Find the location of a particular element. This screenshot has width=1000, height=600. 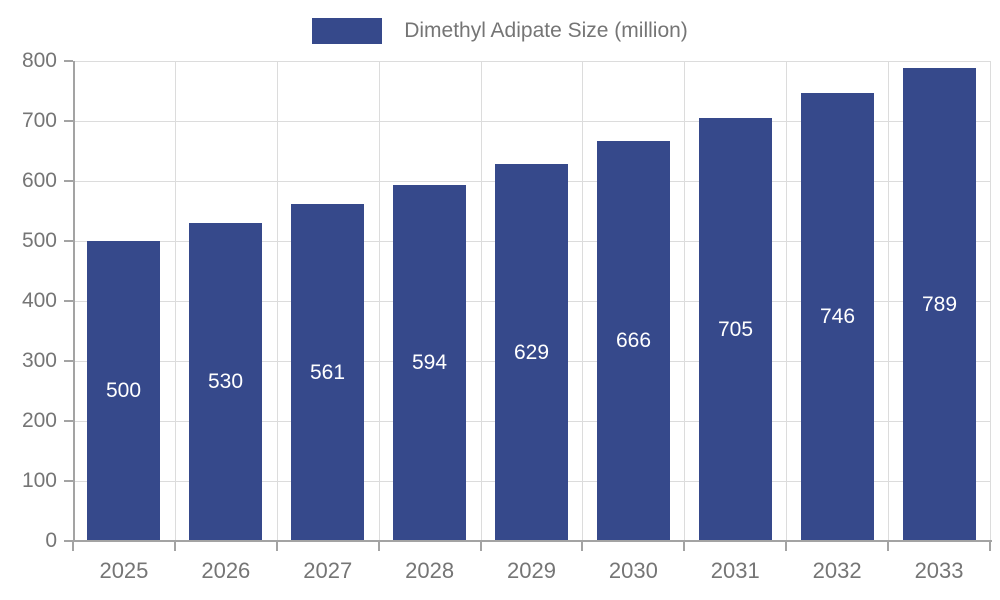

x-tick-label: 2029 is located at coordinates (531, 570).